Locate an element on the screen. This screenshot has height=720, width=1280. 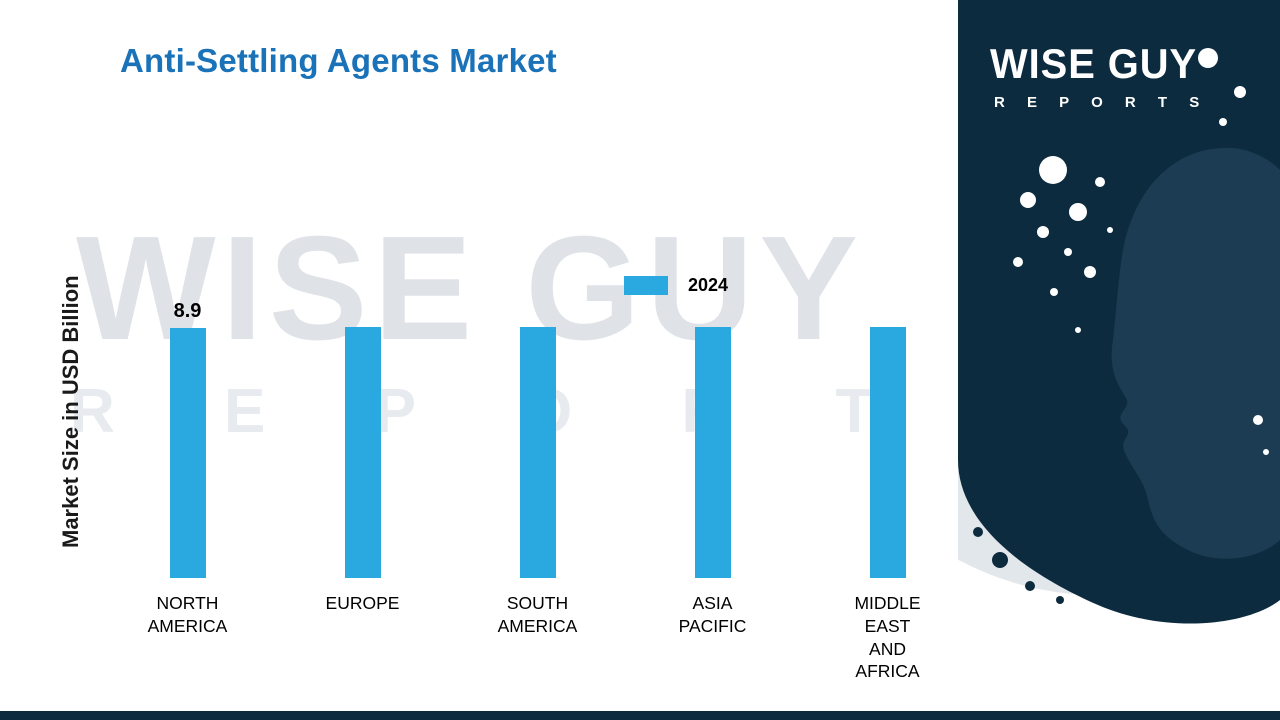
bar-stack: 8.9 is located at coordinates (187, 439).